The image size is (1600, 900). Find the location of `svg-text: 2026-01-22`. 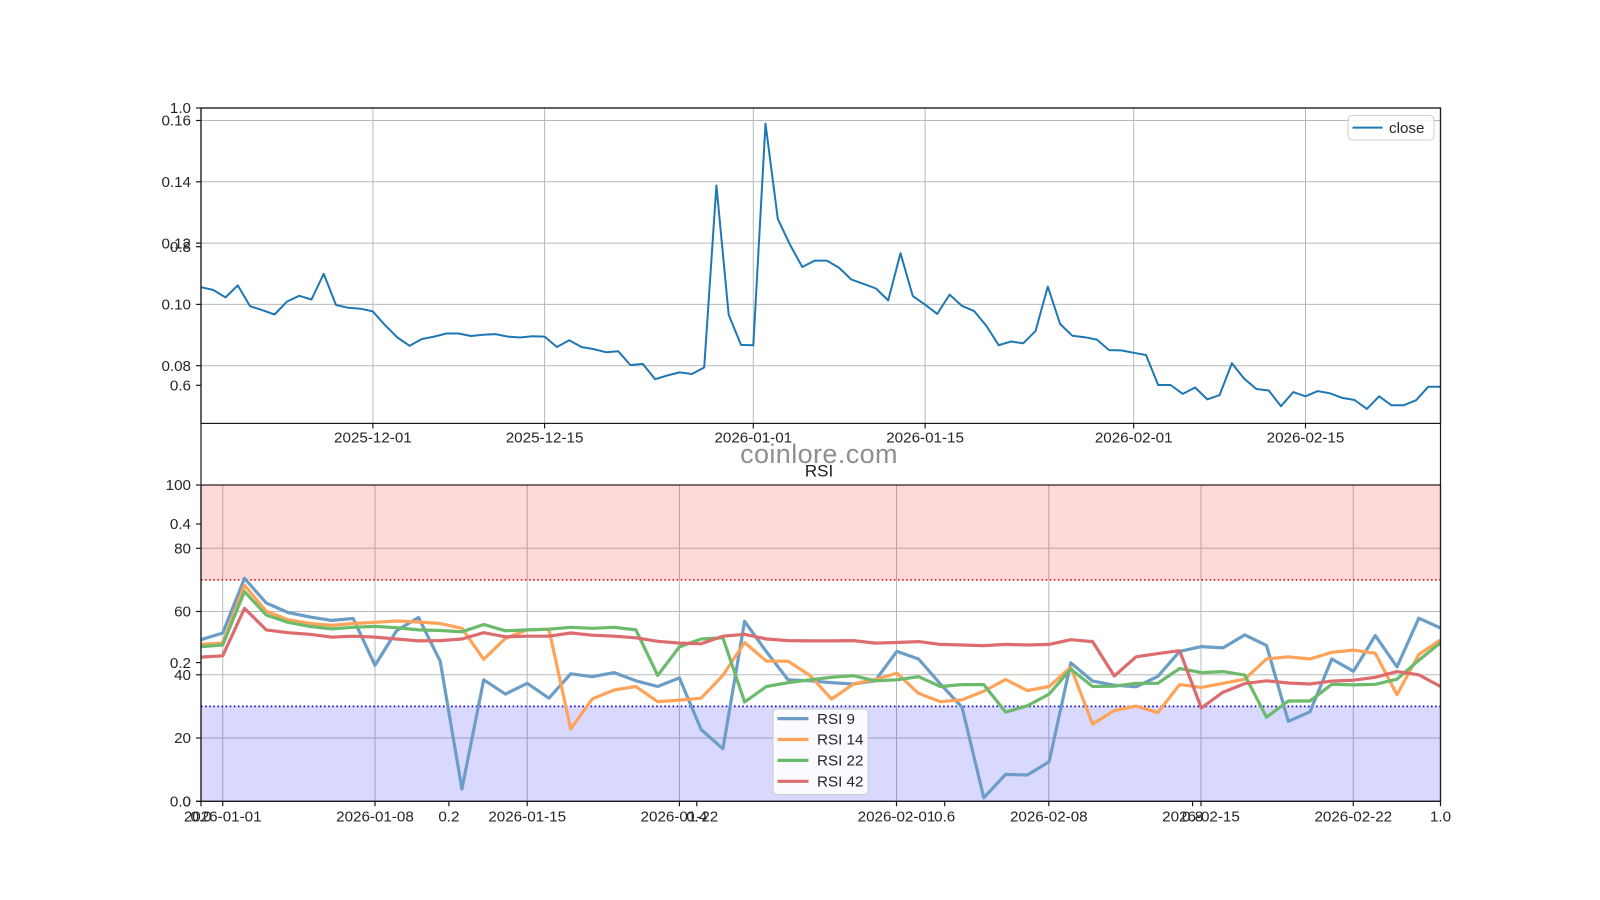

svg-text: 2026-01-22 is located at coordinates (680, 817).